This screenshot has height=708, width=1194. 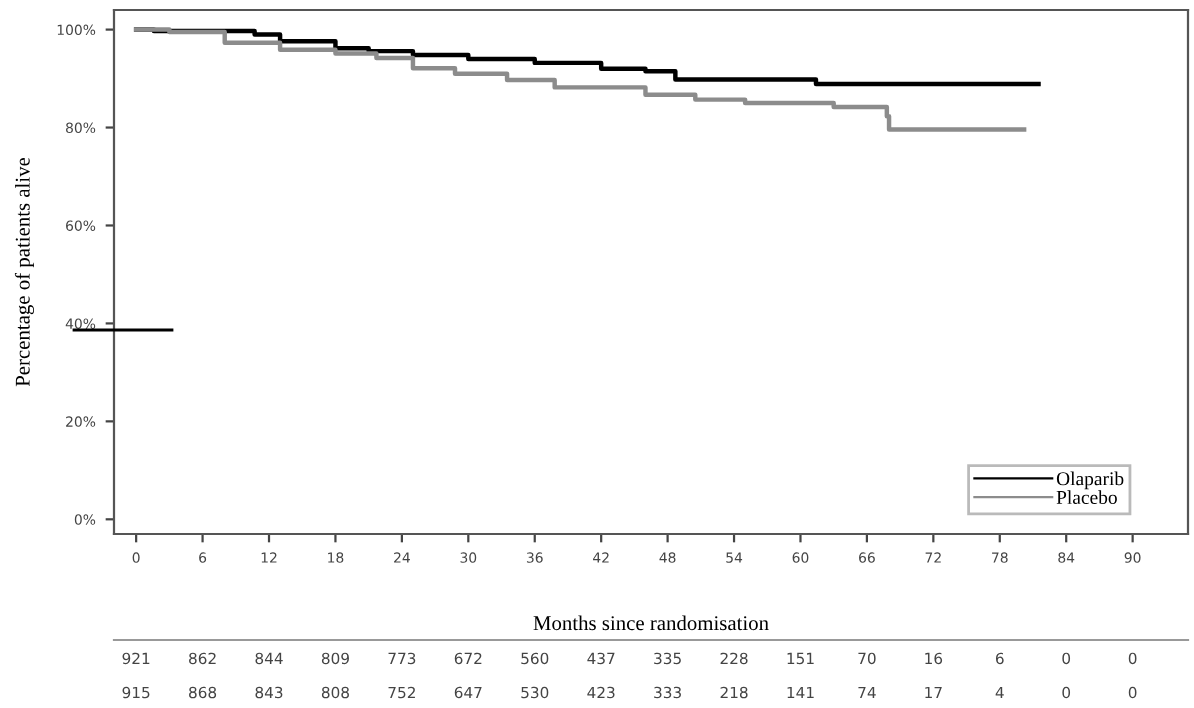 I want to click on x-axis-title: Months since randomisation, so click(x=651, y=623).